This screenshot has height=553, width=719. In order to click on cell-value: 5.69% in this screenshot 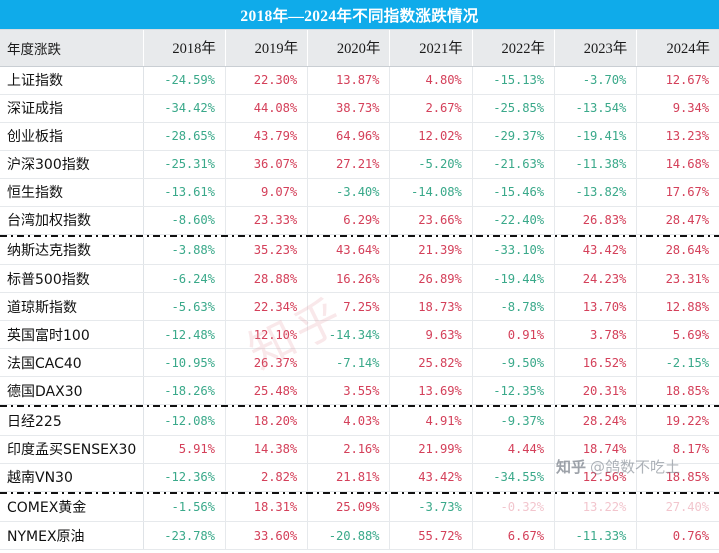, I will do `click(677, 334)`.